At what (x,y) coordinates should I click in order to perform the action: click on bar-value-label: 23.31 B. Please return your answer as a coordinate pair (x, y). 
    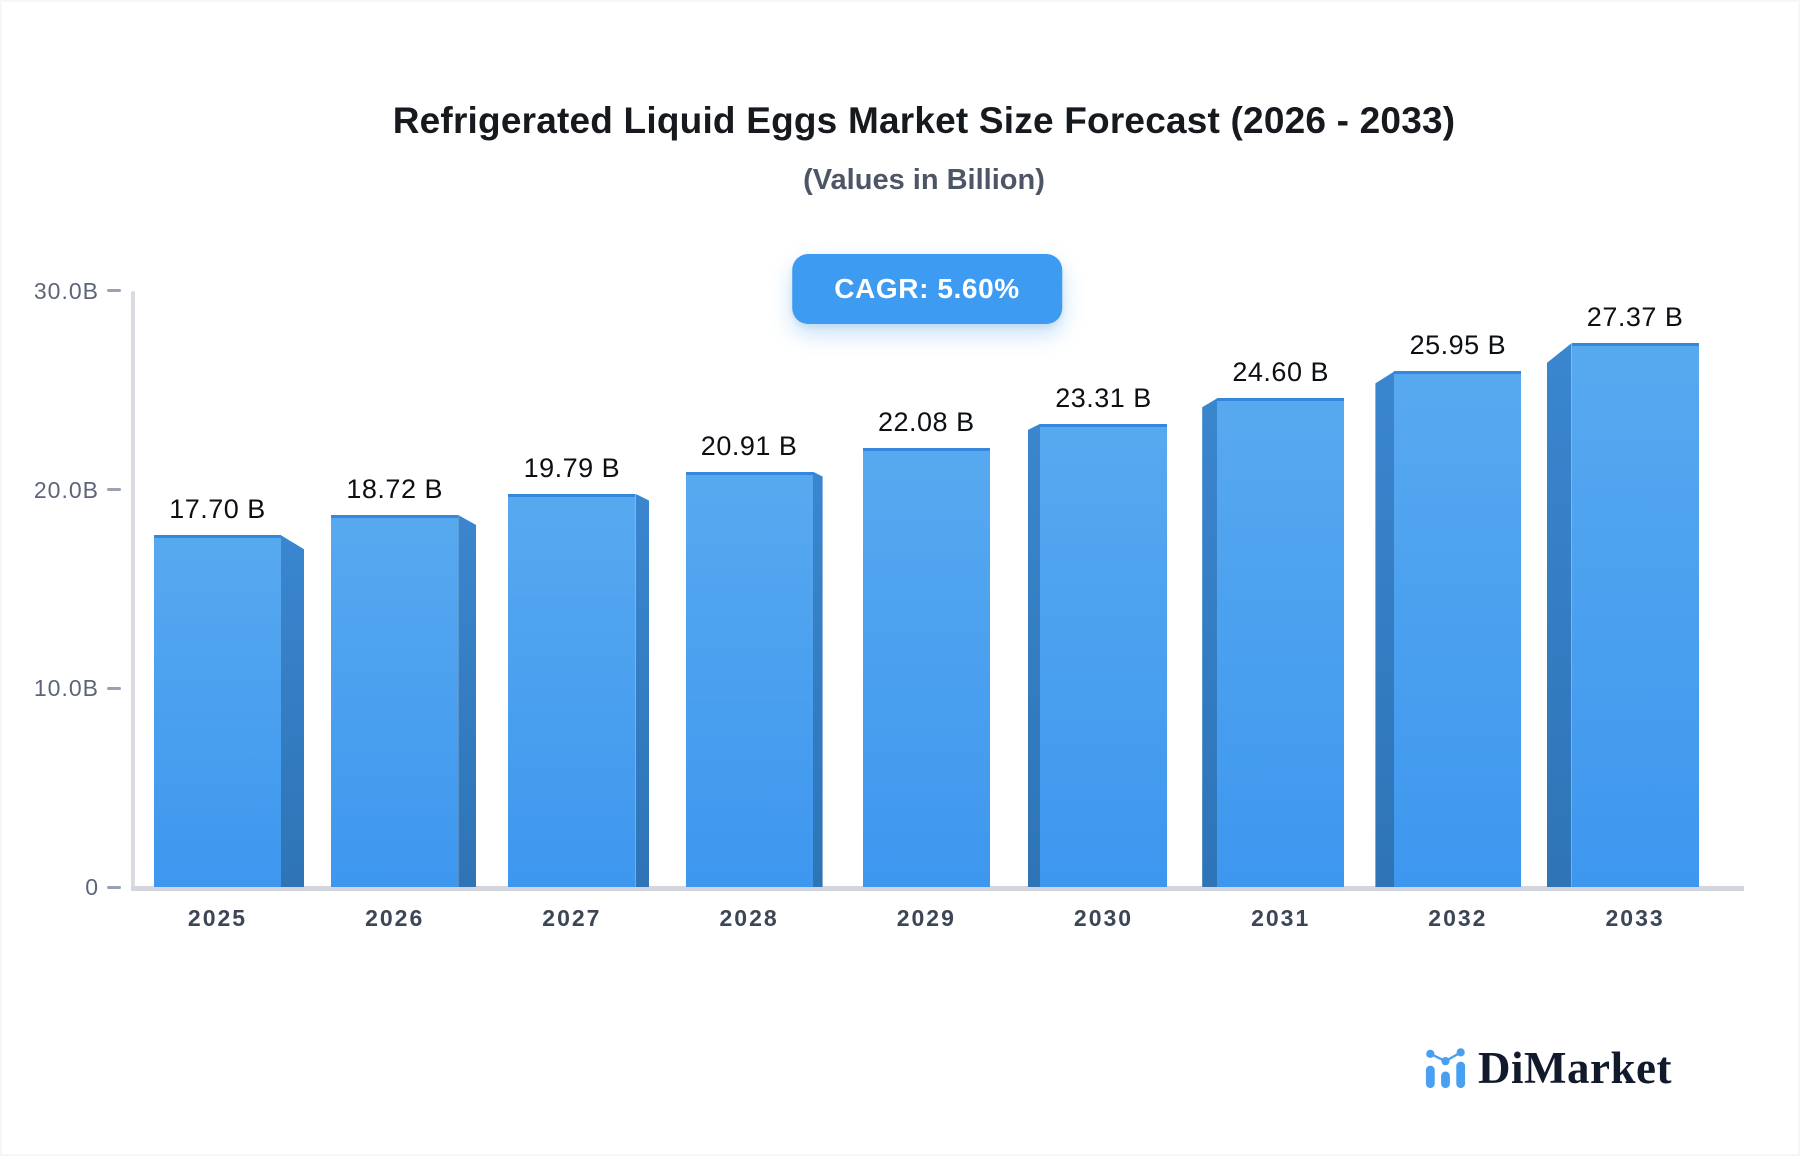
    Looking at the image, I should click on (1103, 397).